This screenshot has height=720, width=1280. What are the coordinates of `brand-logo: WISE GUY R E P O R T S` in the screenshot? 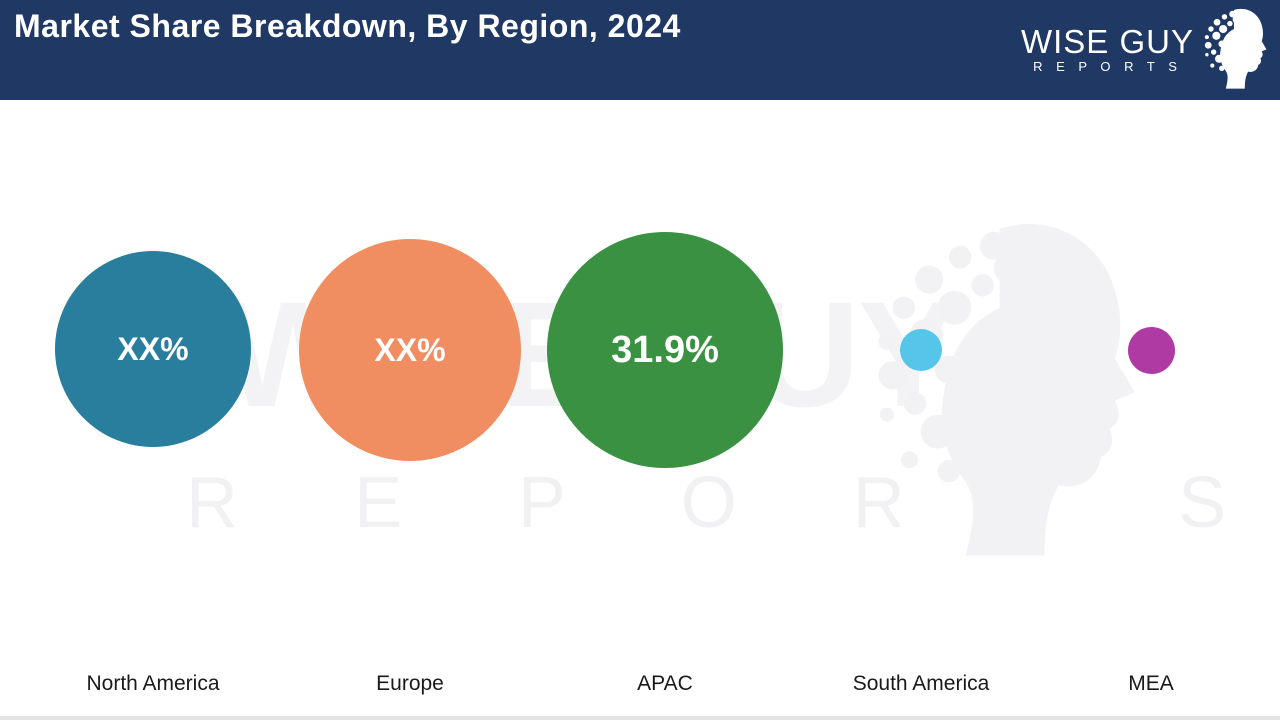 It's located at (1147, 50).